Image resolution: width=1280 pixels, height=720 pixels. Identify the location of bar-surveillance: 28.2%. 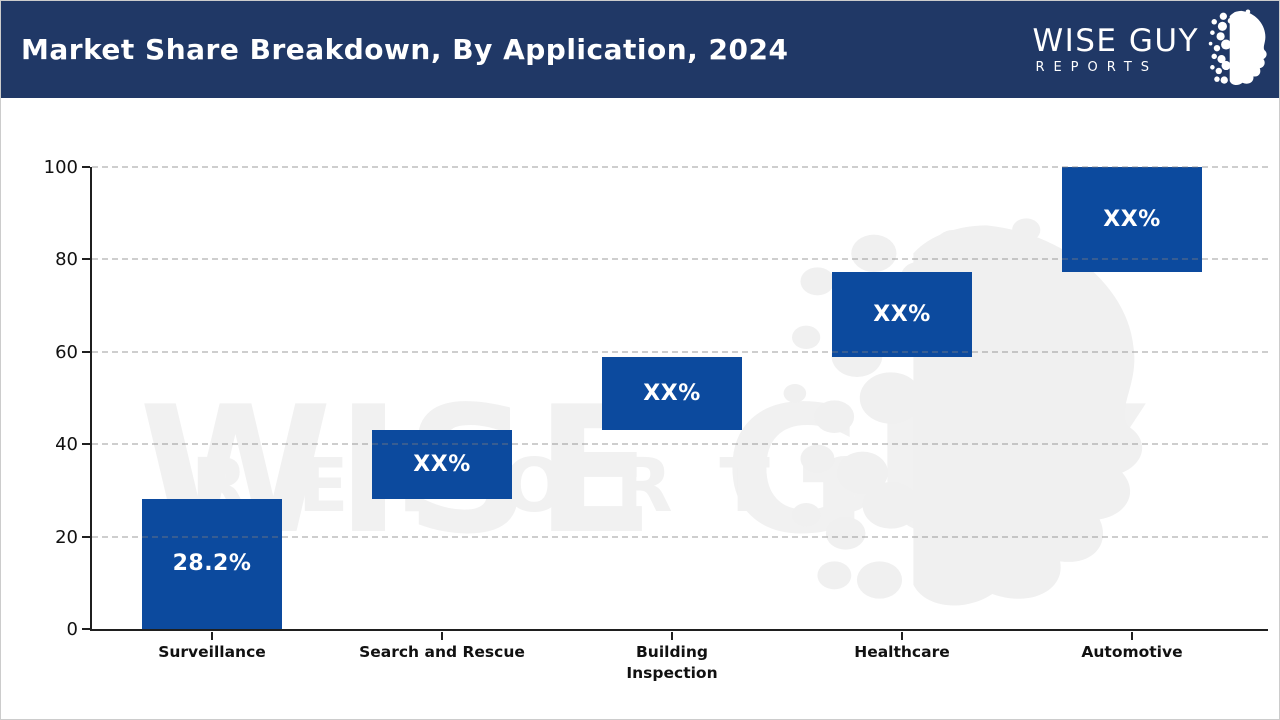
(212, 563).